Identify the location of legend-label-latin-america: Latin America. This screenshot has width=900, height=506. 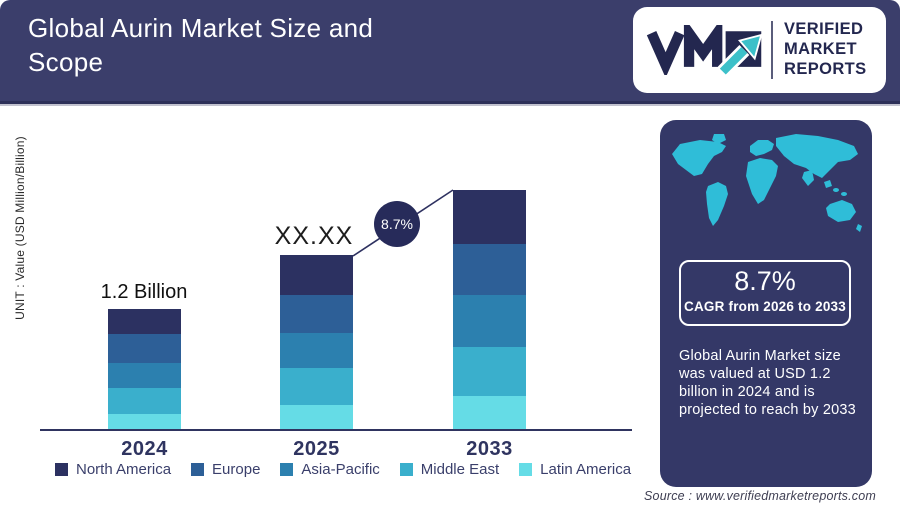
(586, 469).